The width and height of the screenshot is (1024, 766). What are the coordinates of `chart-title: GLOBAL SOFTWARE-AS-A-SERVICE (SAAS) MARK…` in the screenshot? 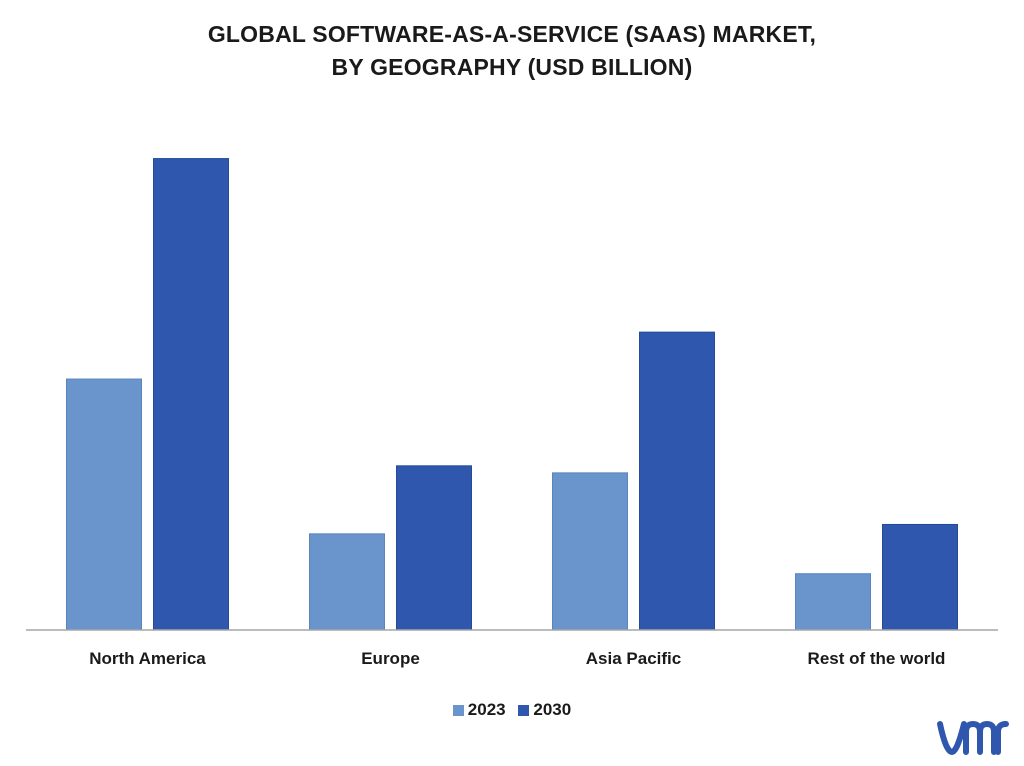 It's located at (512, 51).